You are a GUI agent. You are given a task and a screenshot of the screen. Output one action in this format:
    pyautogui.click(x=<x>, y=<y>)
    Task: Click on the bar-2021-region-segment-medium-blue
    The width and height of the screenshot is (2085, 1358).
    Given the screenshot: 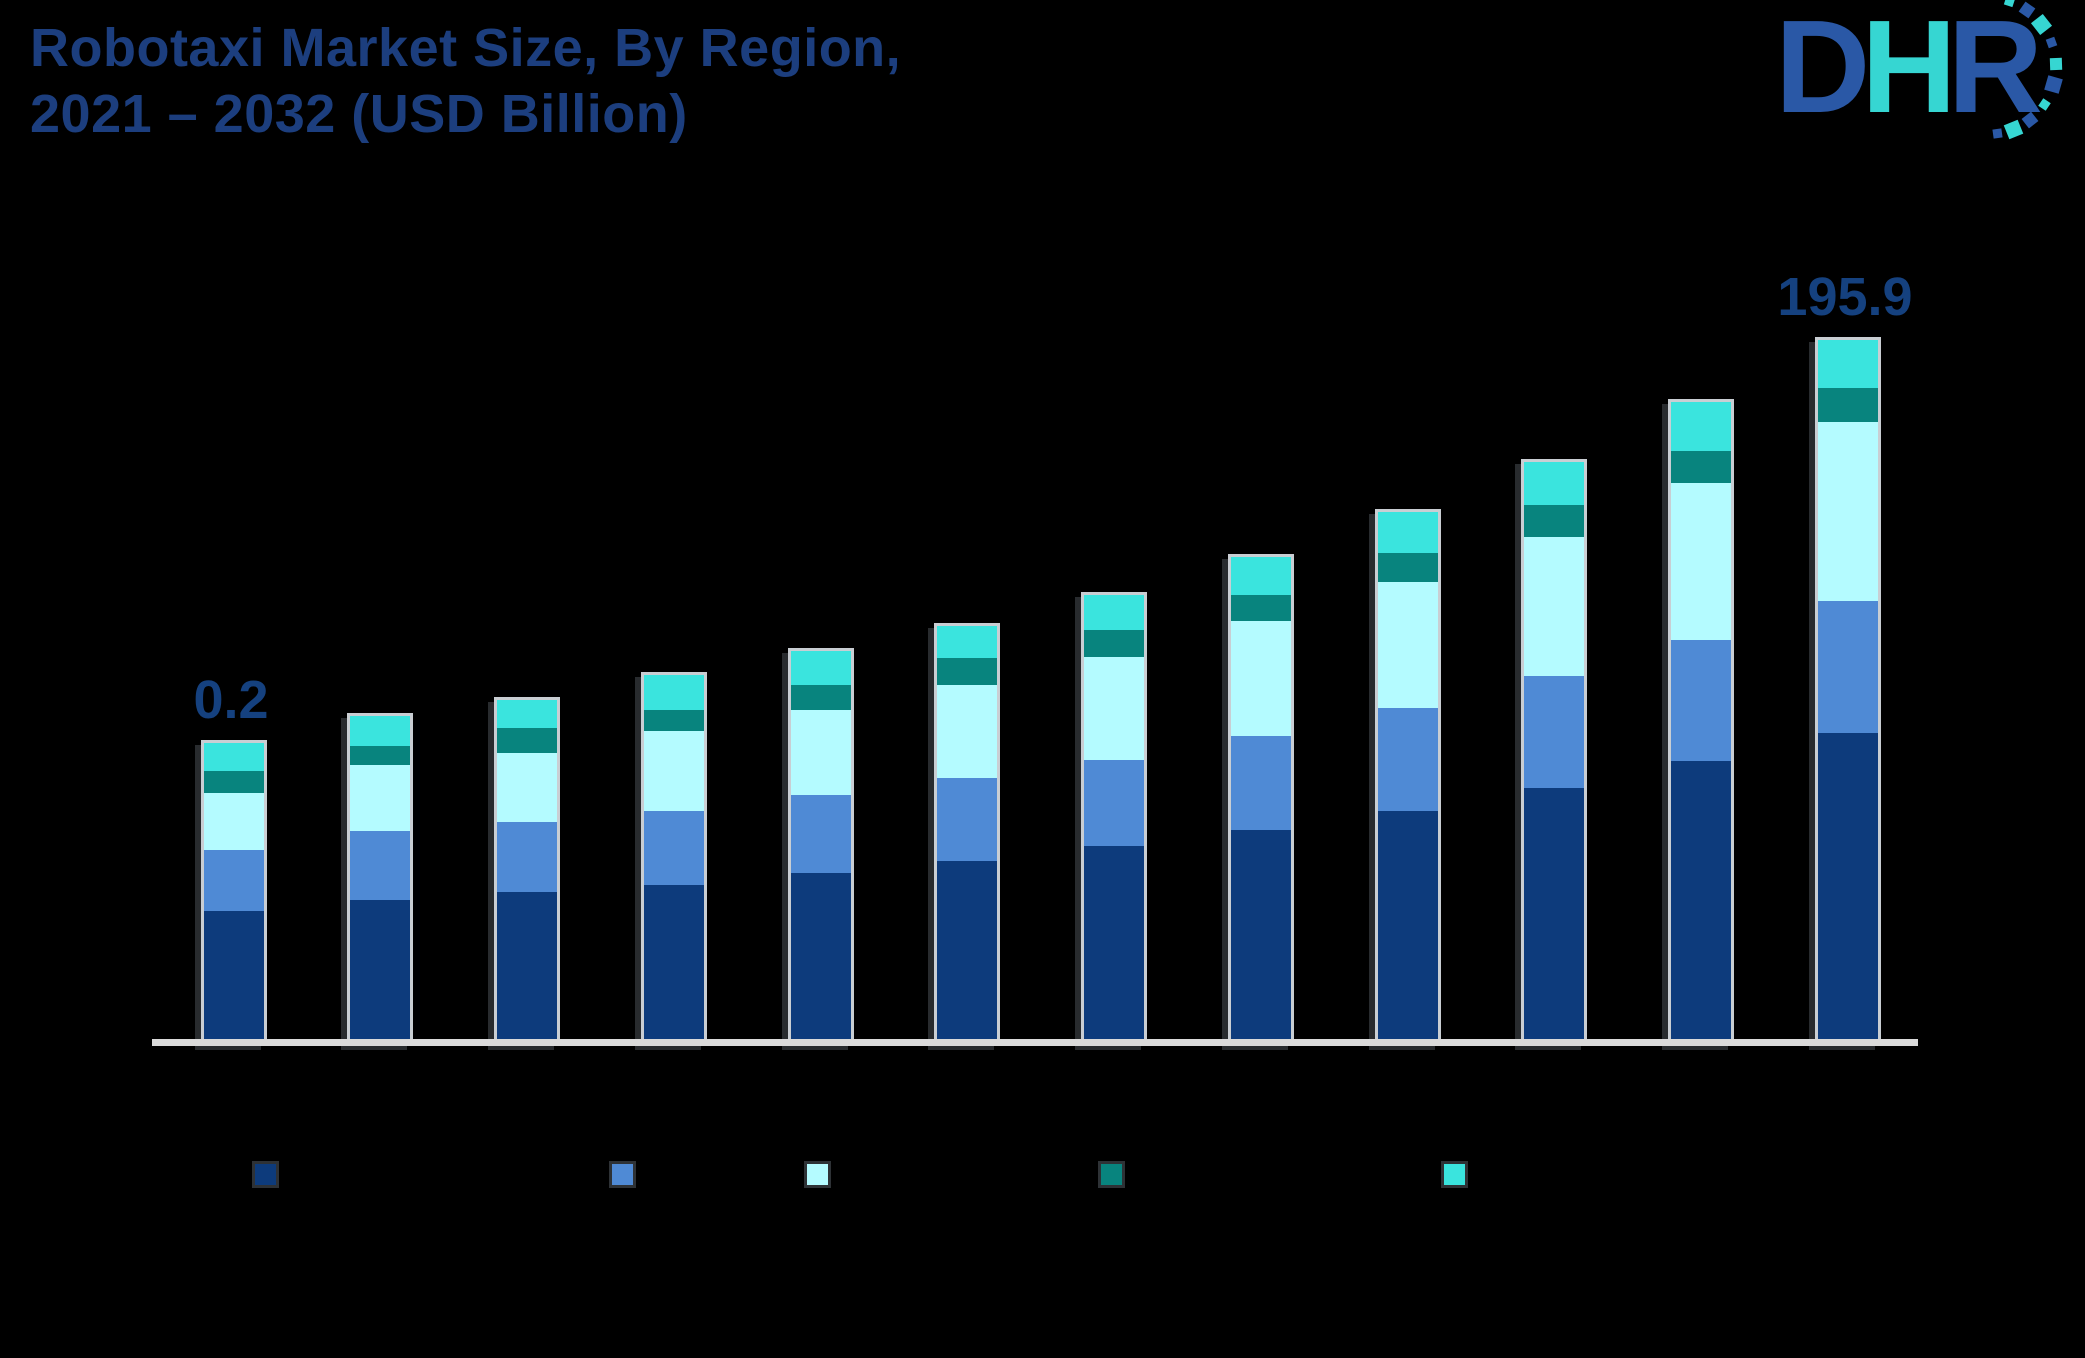 What is the action you would take?
    pyautogui.click(x=234, y=880)
    